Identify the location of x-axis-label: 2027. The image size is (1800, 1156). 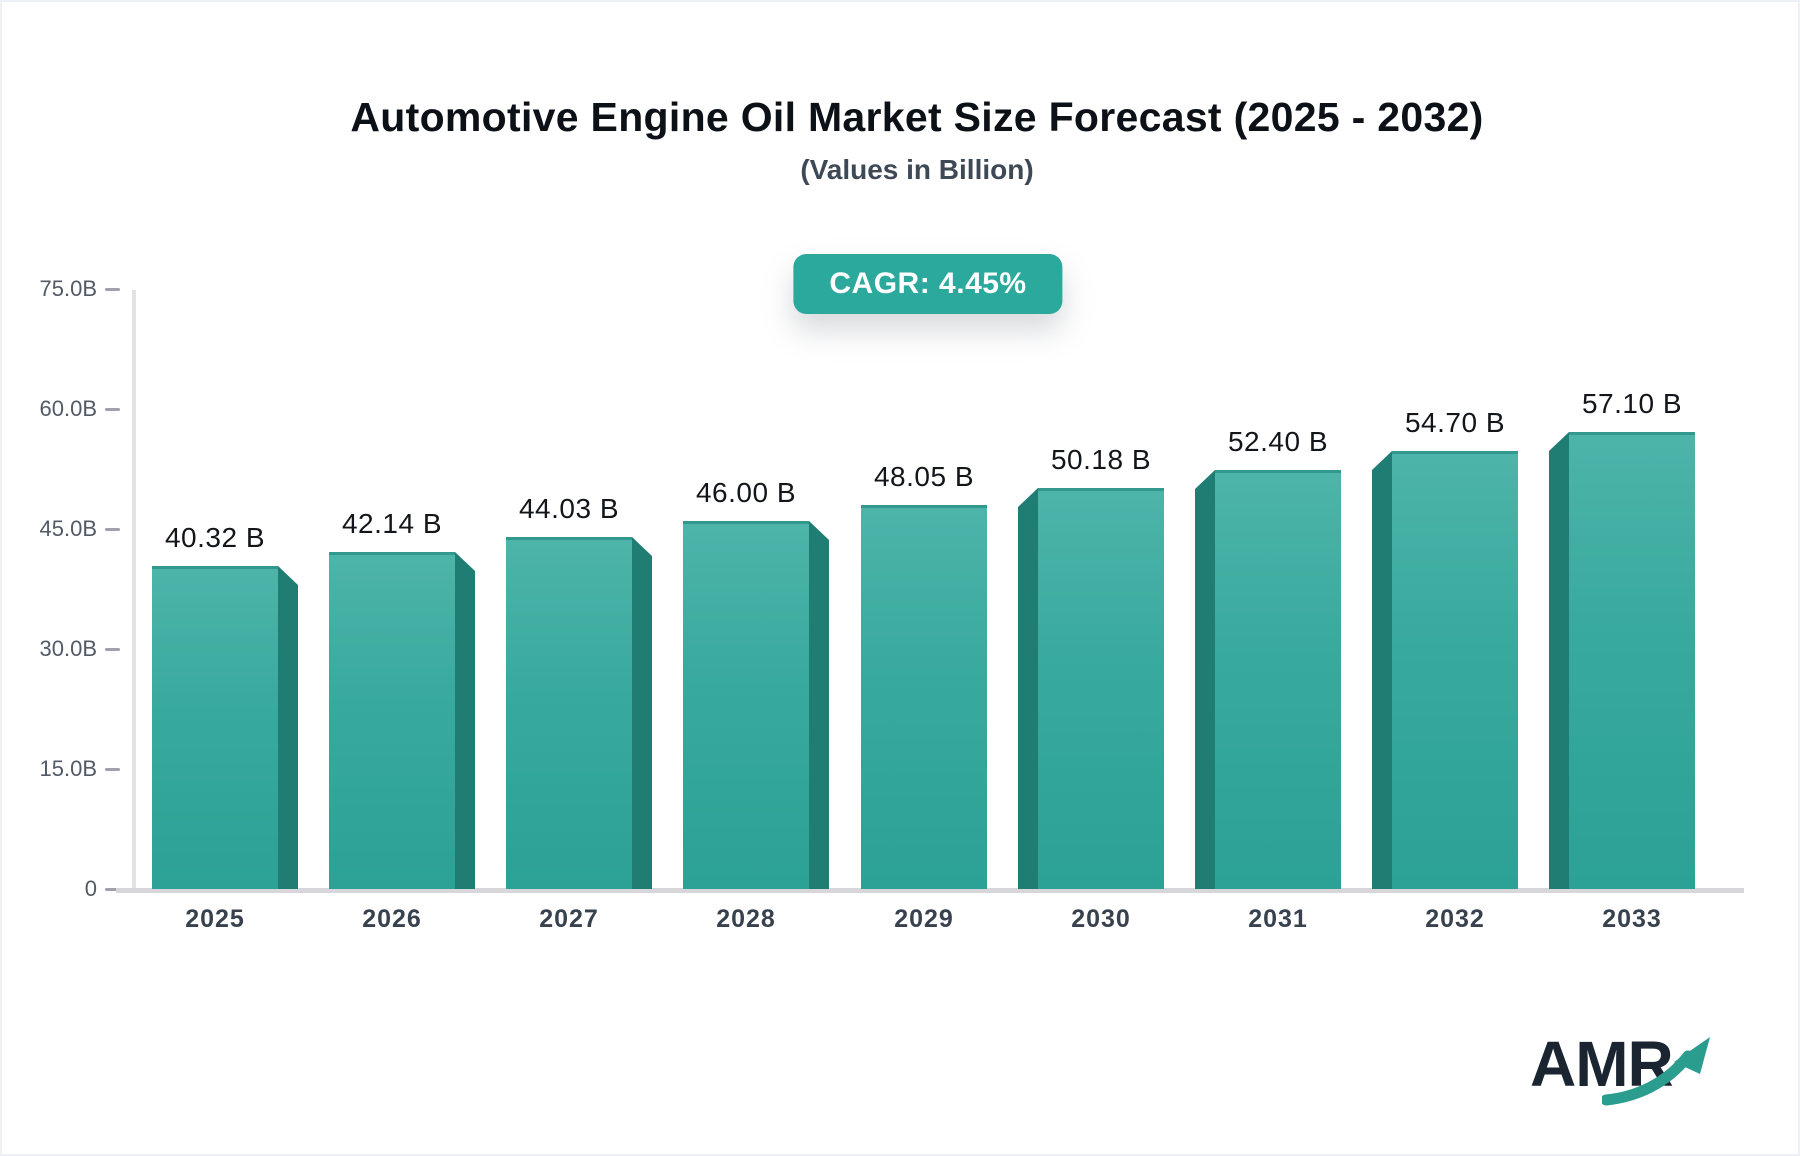
(569, 919).